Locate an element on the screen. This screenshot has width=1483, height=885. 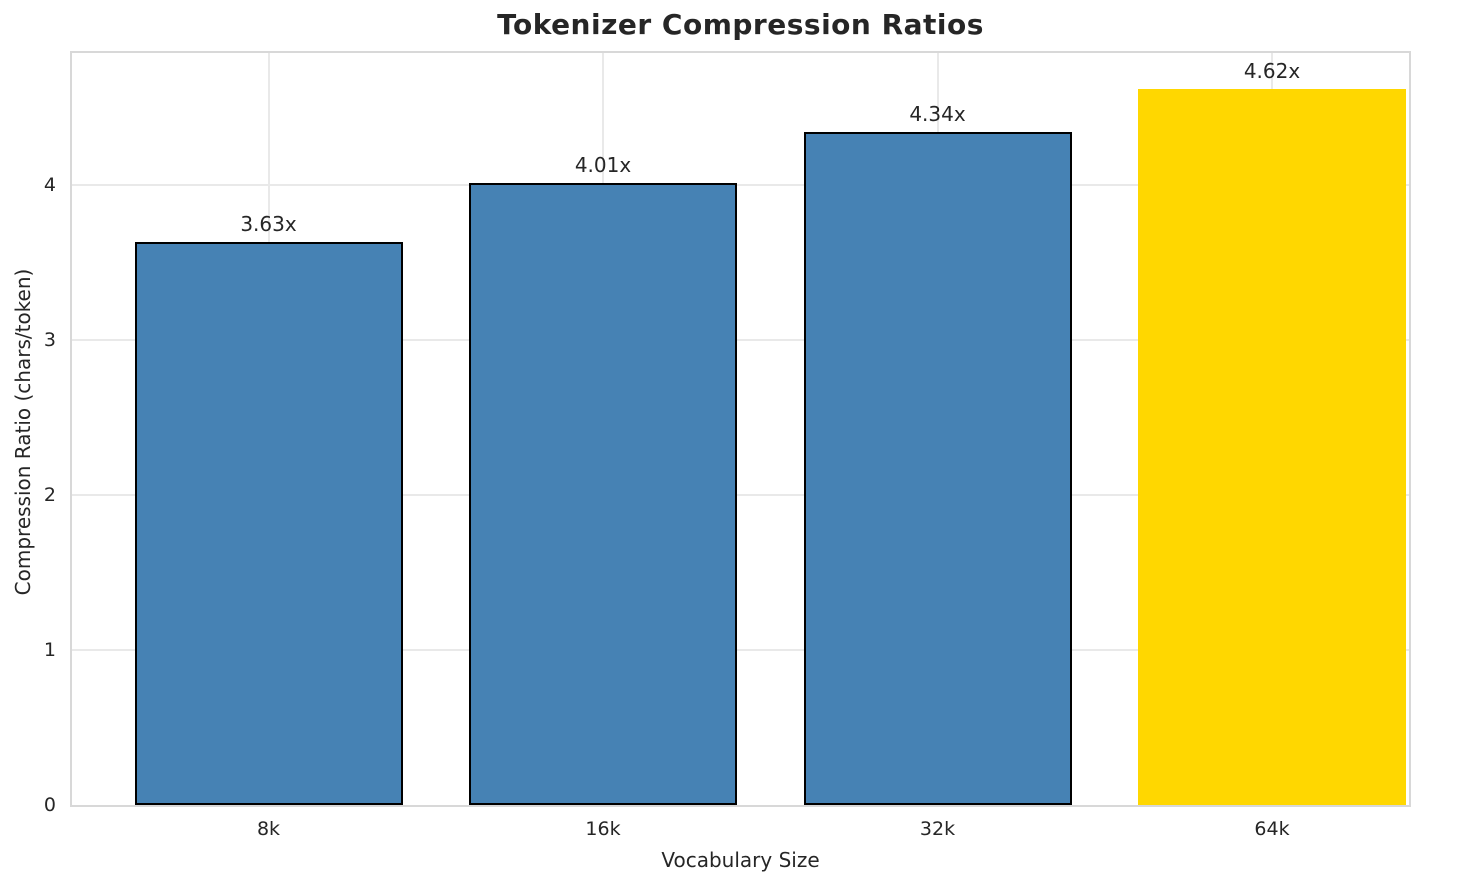
y-tick-label: 4 is located at coordinates (49, 184).